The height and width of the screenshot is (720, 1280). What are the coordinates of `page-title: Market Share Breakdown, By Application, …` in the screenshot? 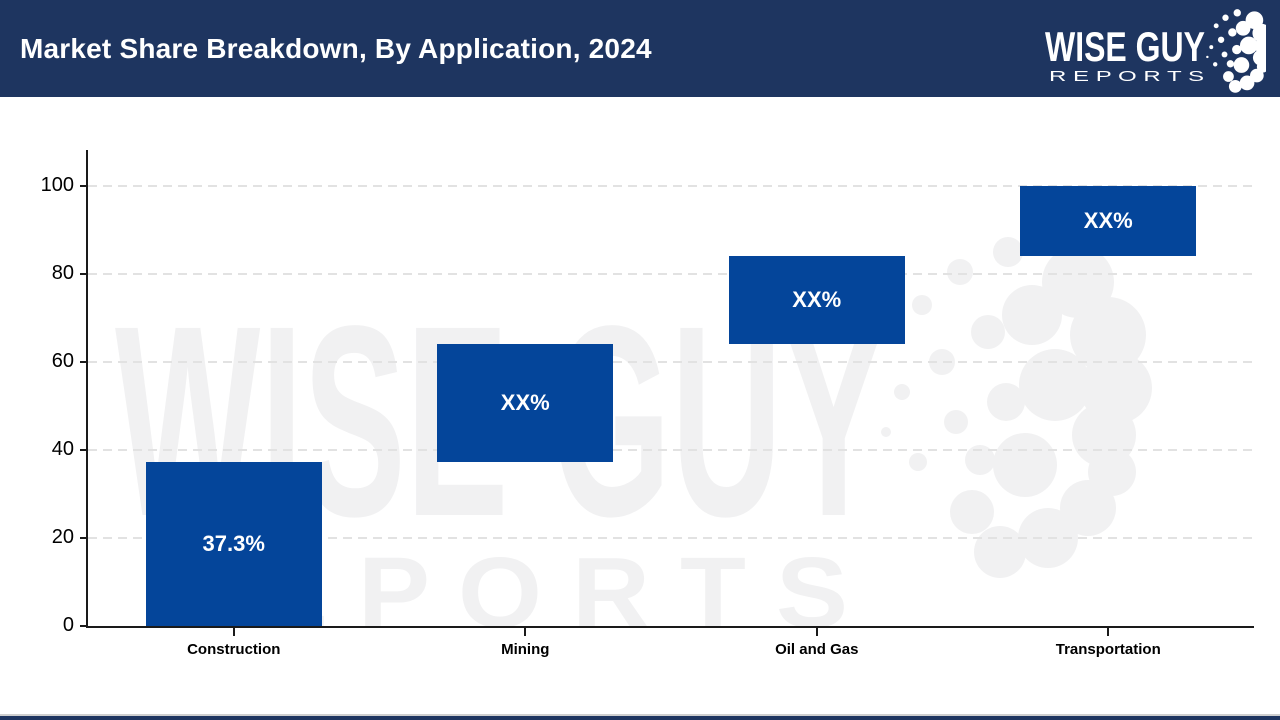 It's located at (336, 48).